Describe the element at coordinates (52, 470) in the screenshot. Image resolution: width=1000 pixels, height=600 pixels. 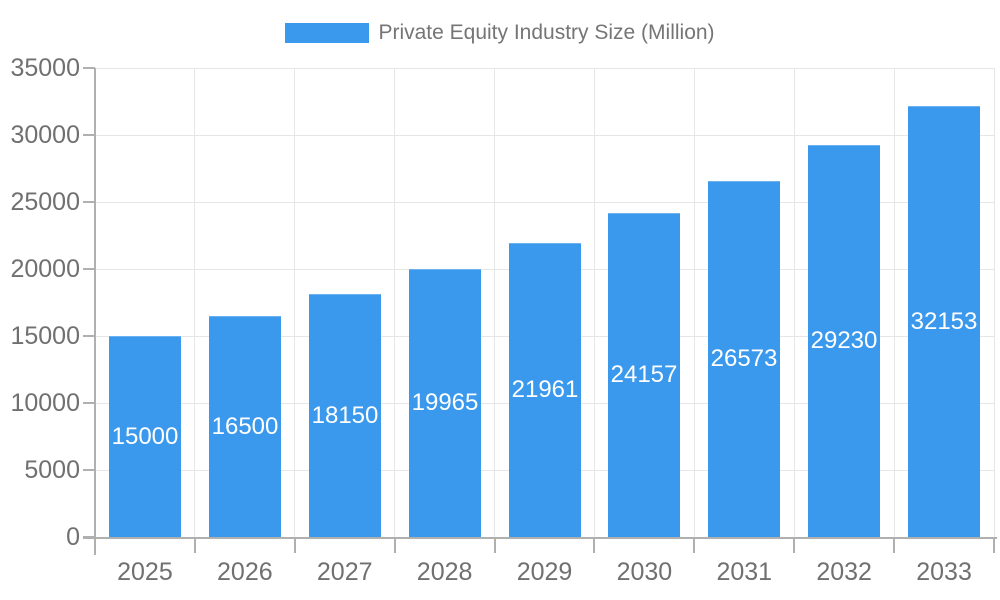
I see `y-tick-label: 5000` at that location.